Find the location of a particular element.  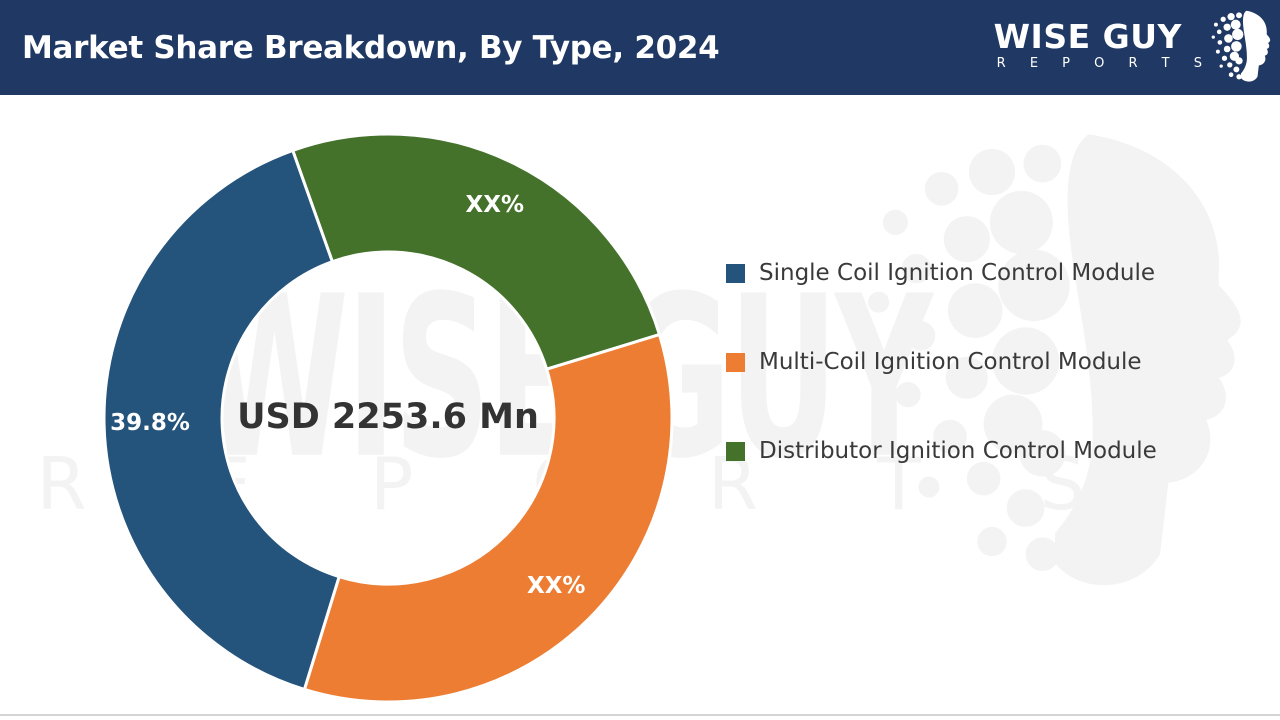

brand-logo-subtext: R E P O R T S is located at coordinates (1104, 63).